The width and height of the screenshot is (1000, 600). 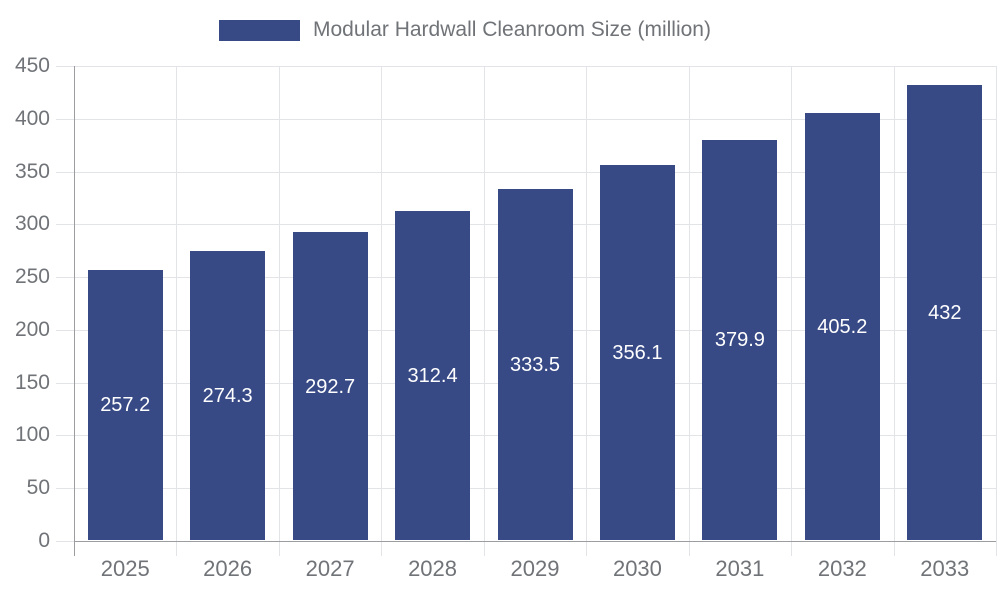 I want to click on x-tick-label: 2027, so click(x=330, y=568).